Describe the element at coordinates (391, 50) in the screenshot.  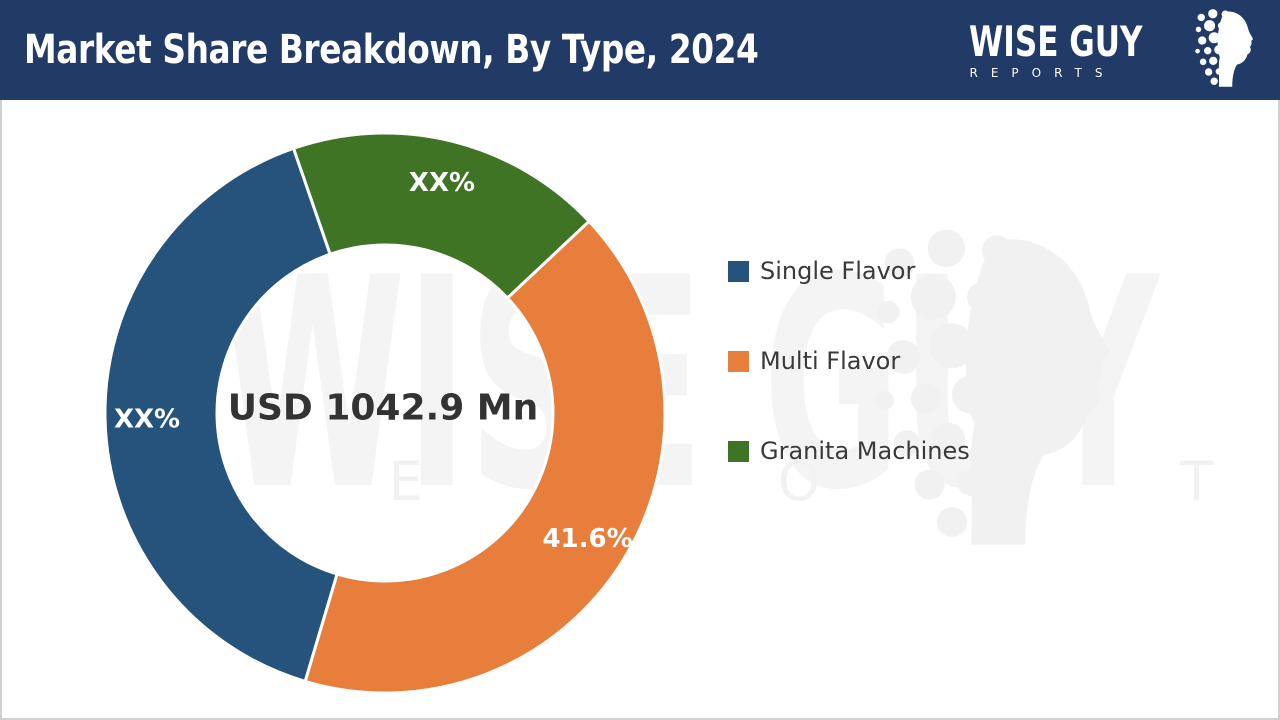
I see `page-title: Market Share Breakdown, By Type, 2024` at that location.